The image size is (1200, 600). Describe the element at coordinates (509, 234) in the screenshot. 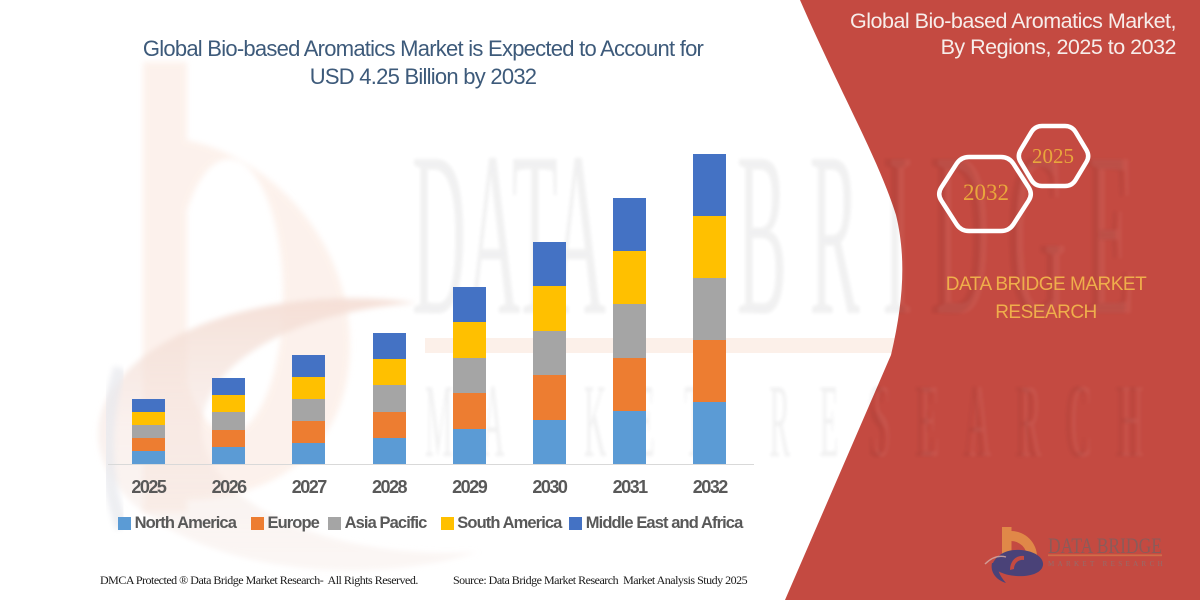

I see `svg-text: DATA` at that location.